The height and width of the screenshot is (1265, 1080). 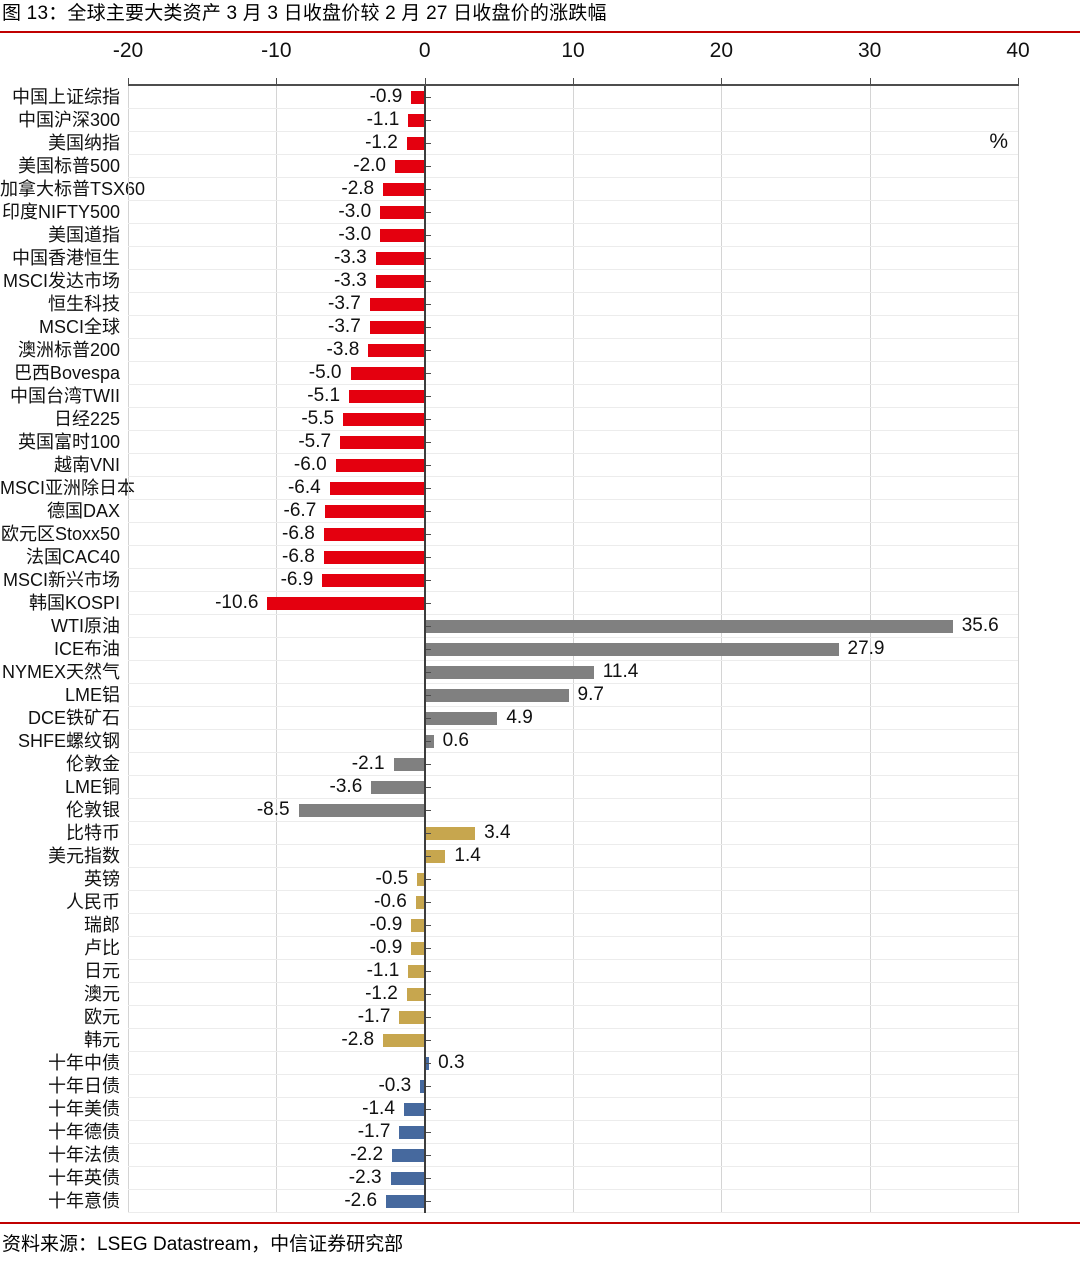 What do you see at coordinates (590, 694) in the screenshot?
I see `bar-value-label: 9.7` at bounding box center [590, 694].